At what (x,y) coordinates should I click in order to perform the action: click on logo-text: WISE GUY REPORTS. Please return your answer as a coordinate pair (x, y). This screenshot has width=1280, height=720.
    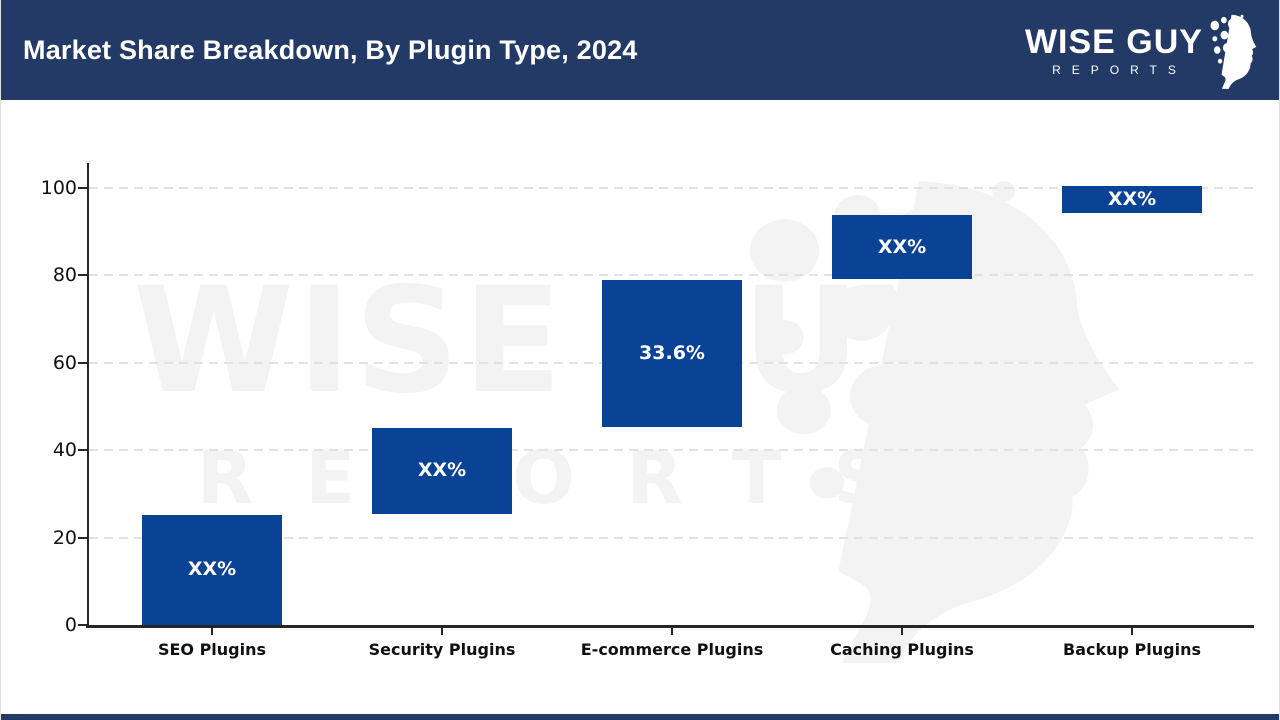
    Looking at the image, I should click on (1114, 50).